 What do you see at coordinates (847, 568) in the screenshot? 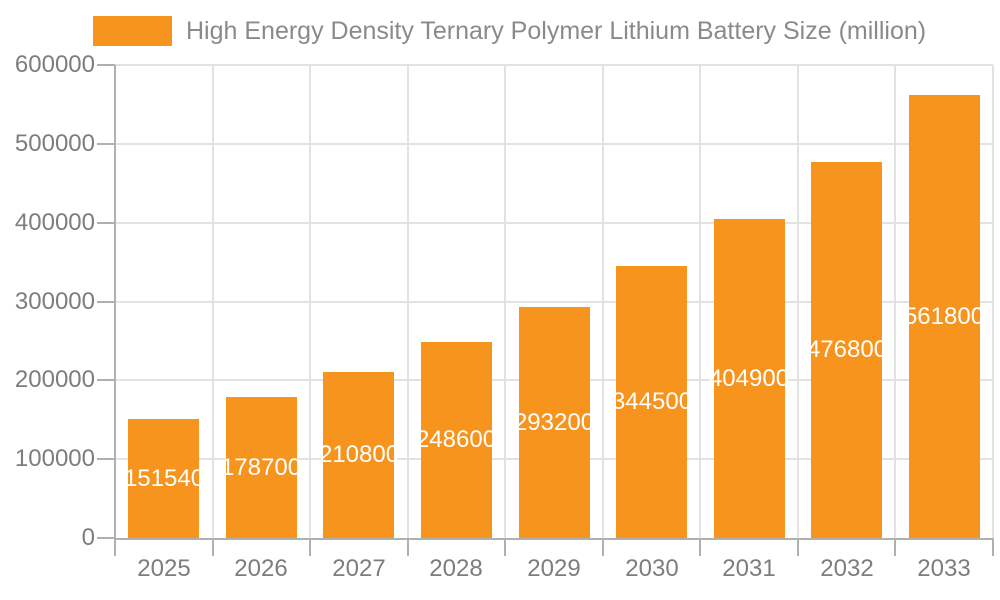
I see `x-axis-tick-label: 2032` at bounding box center [847, 568].